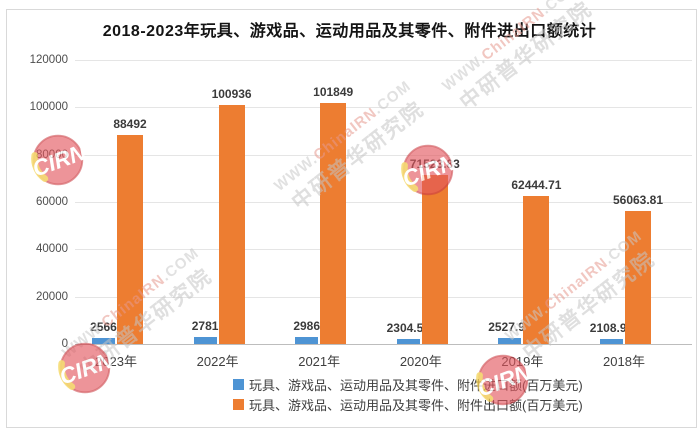  Describe the element at coordinates (52, 249) in the screenshot. I see `y-axis-tick-label: 40000` at that location.